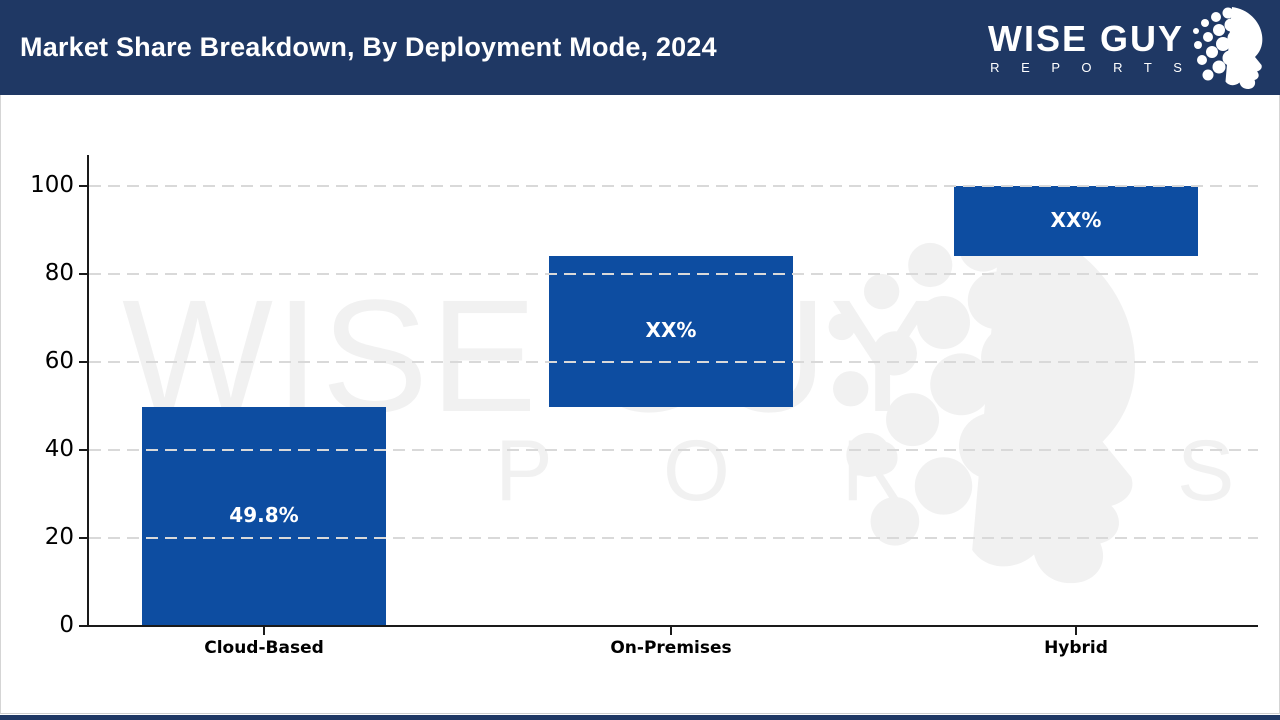 This screenshot has height=720, width=1280. I want to click on x-tick-mark-hybrid, so click(1076, 631).